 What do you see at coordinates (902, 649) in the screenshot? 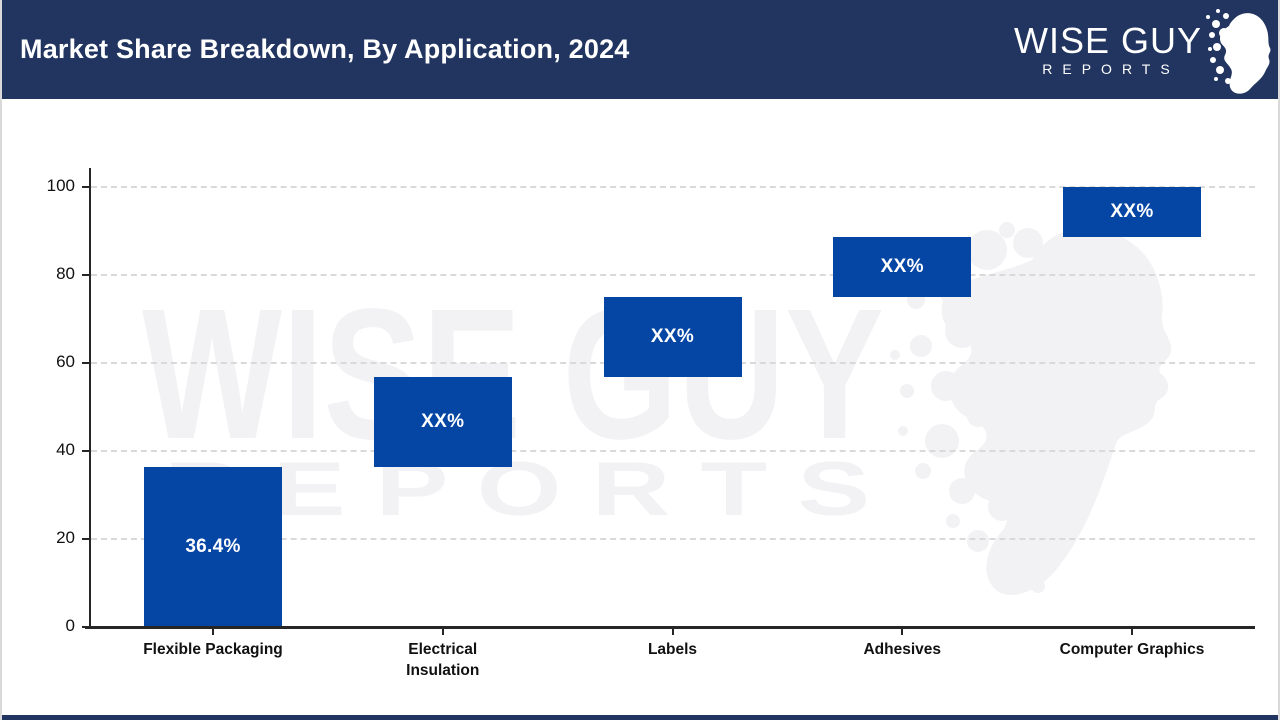
I see `x-axis-category-label: Adhesives` at bounding box center [902, 649].